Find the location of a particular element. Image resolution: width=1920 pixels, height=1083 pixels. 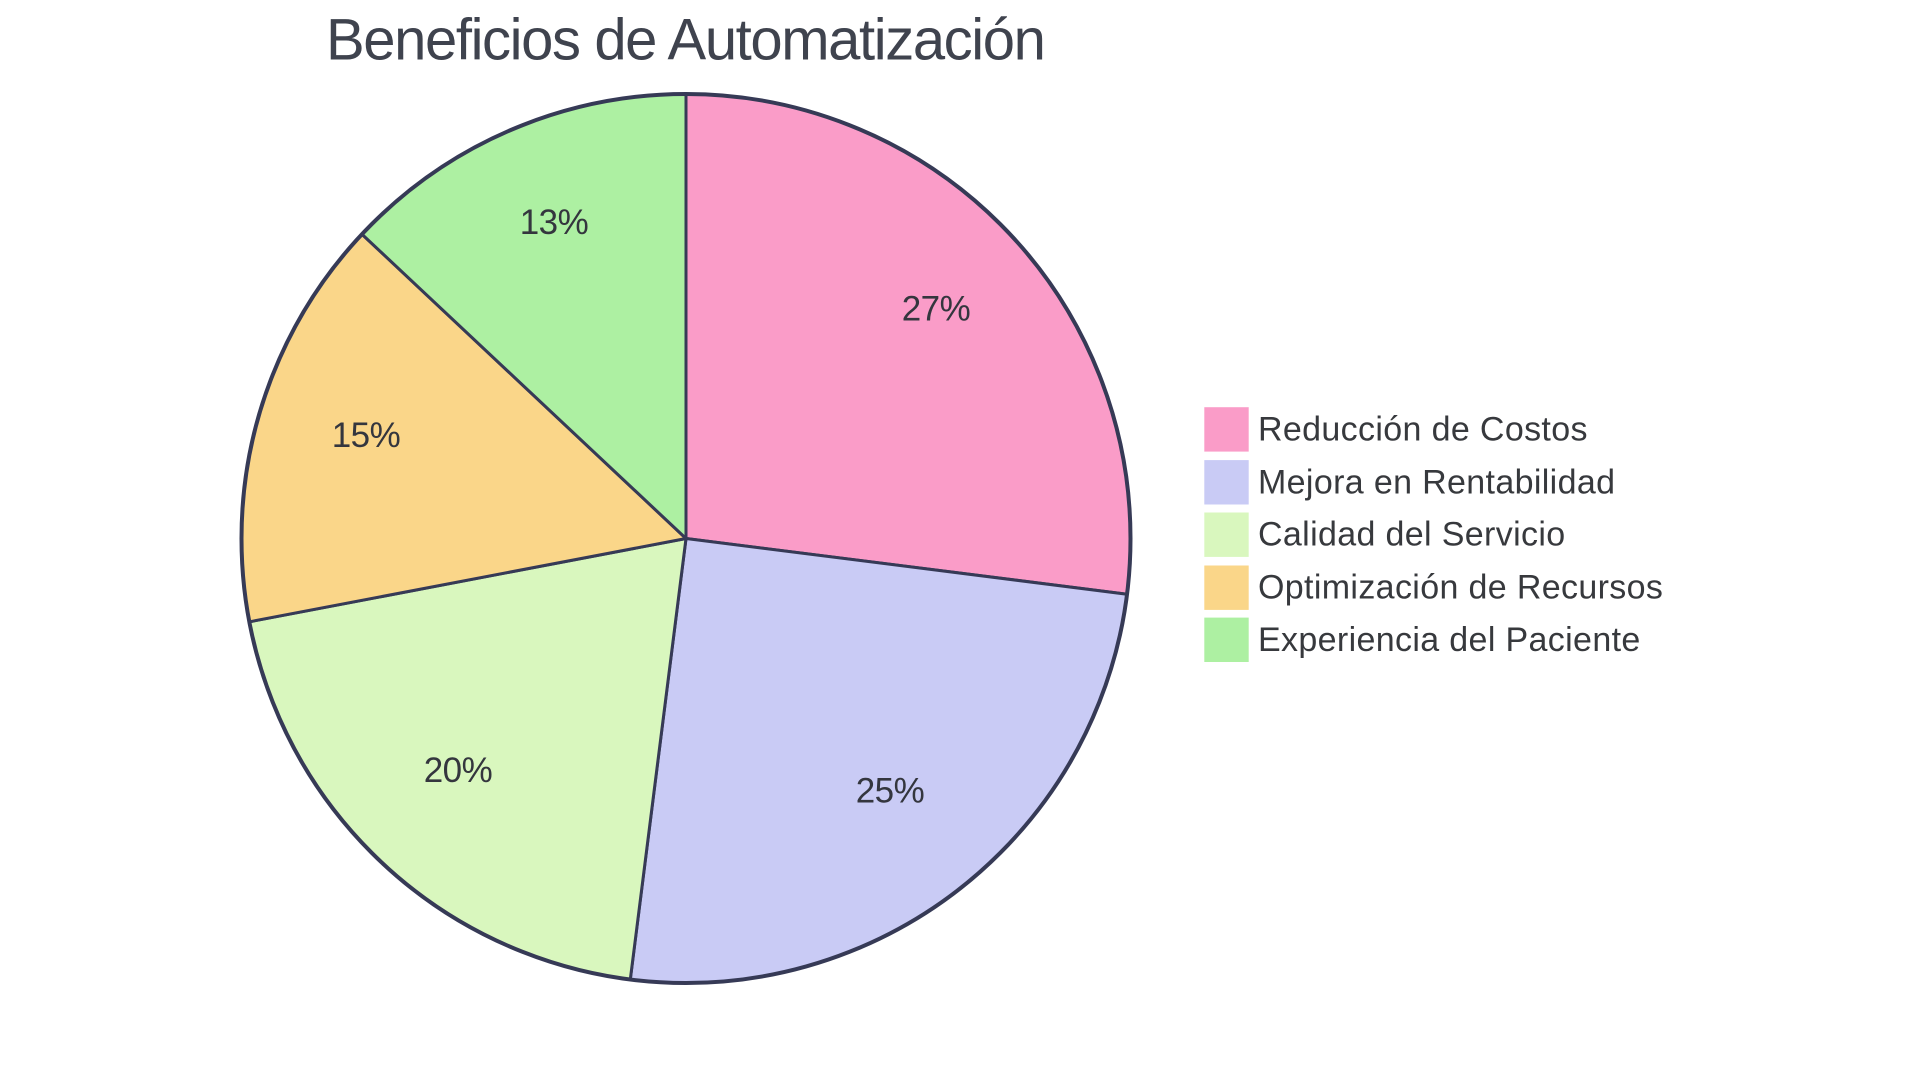

svg-text: Optimización de Recursos is located at coordinates (1460, 588).